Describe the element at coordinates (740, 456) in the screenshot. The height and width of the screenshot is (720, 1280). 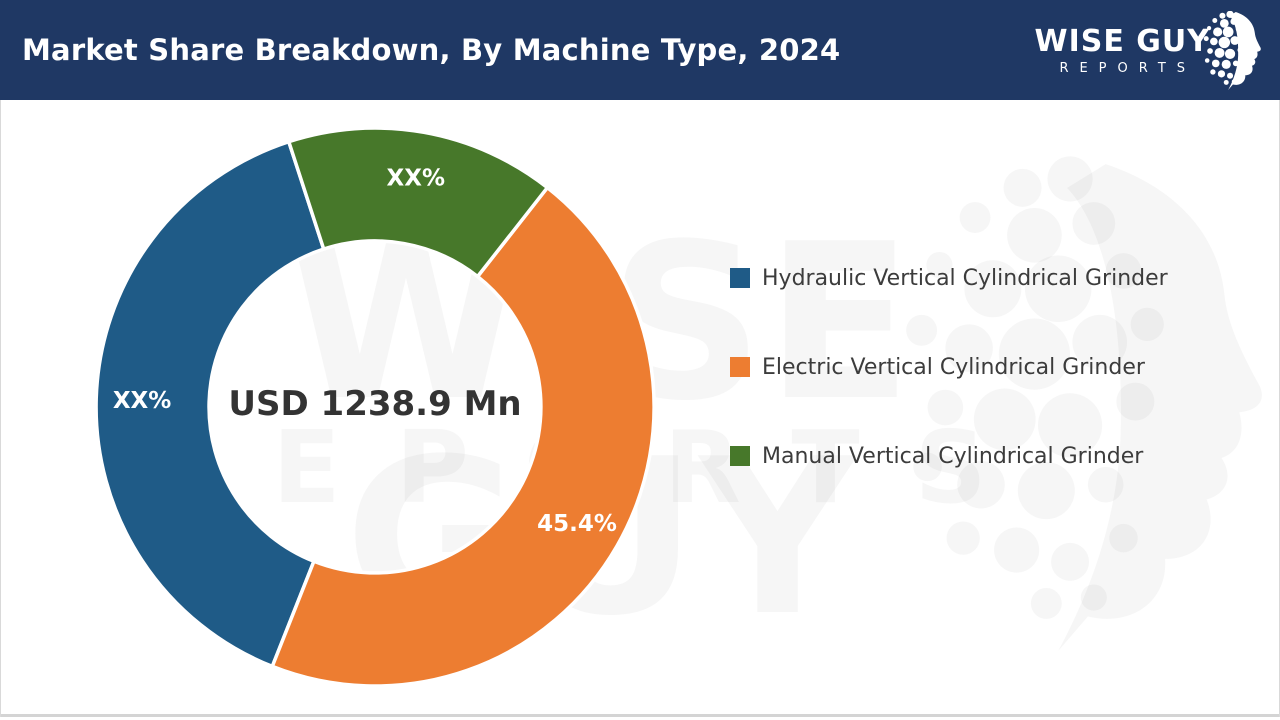
I see `legend-swatch-manual` at that location.